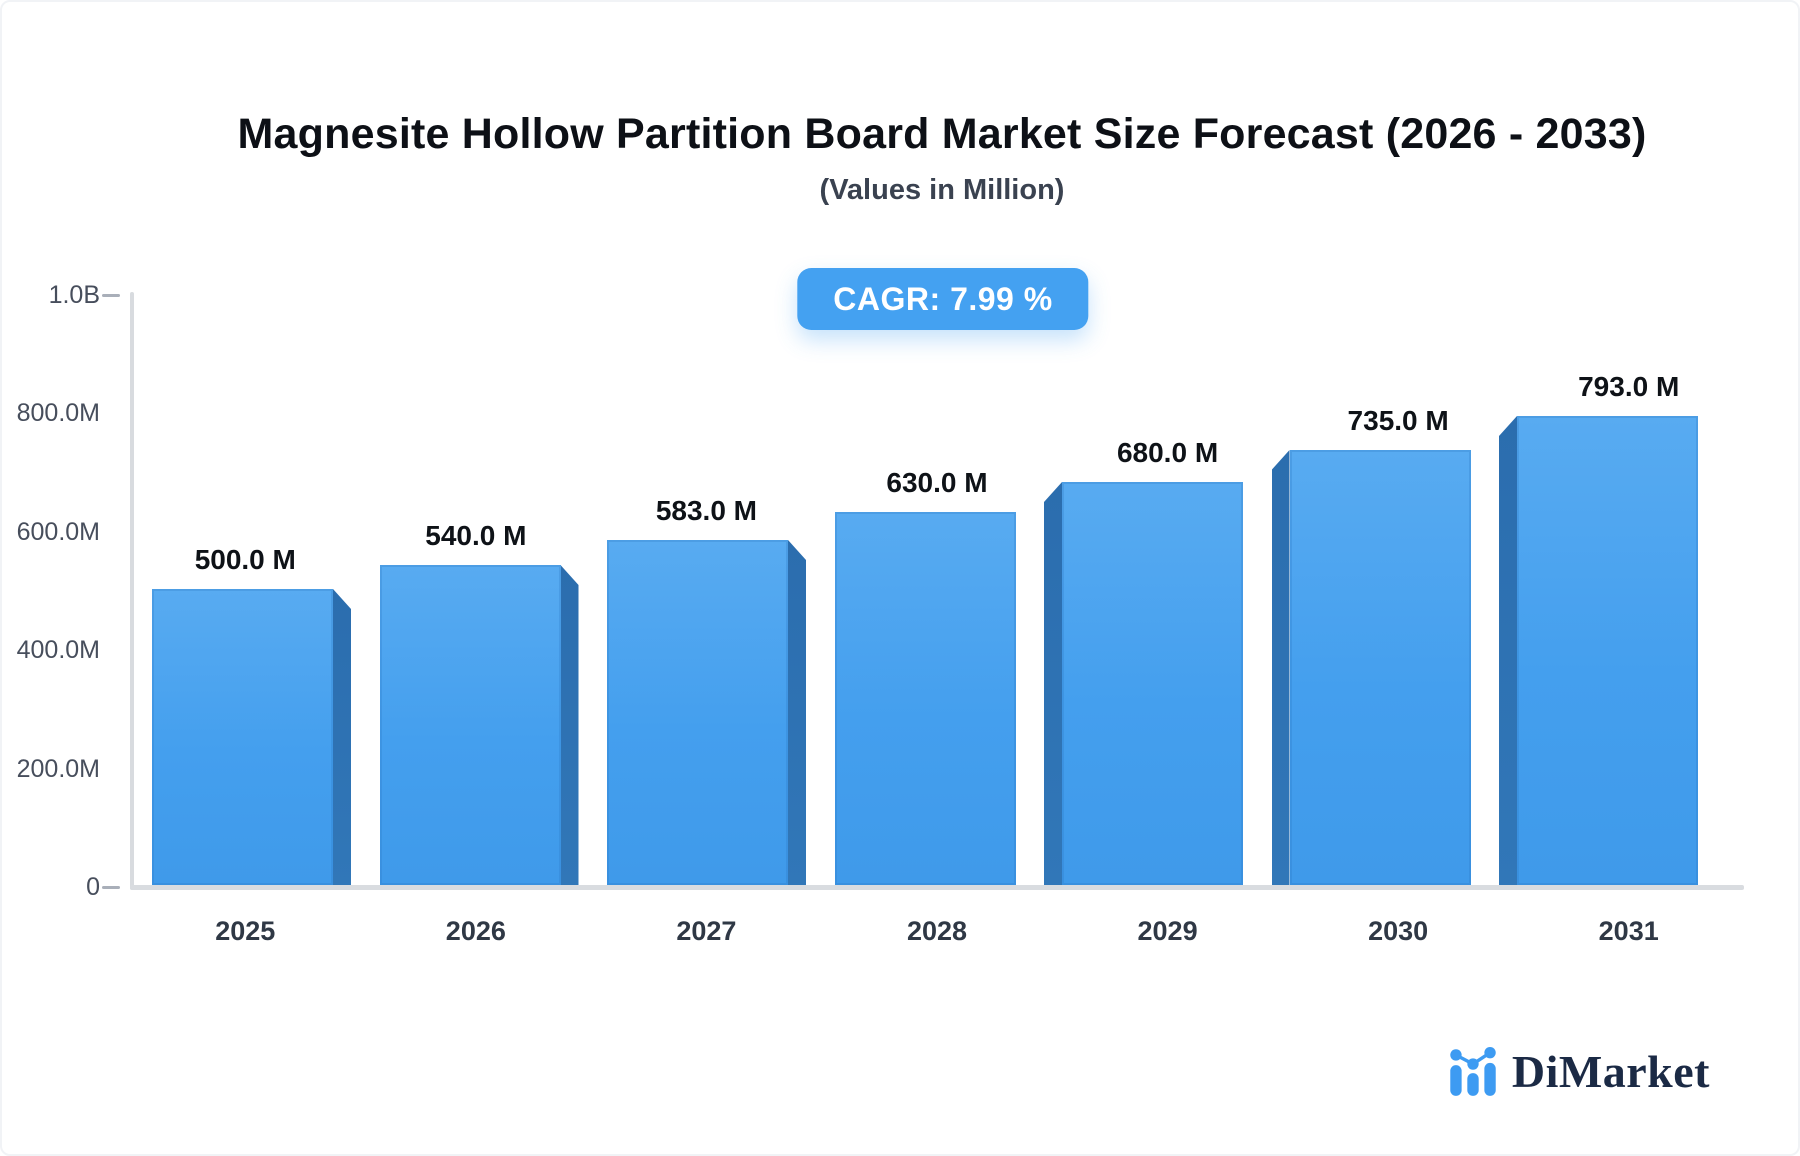  What do you see at coordinates (245, 559) in the screenshot?
I see `bar-value-label: 500.0 M` at bounding box center [245, 559].